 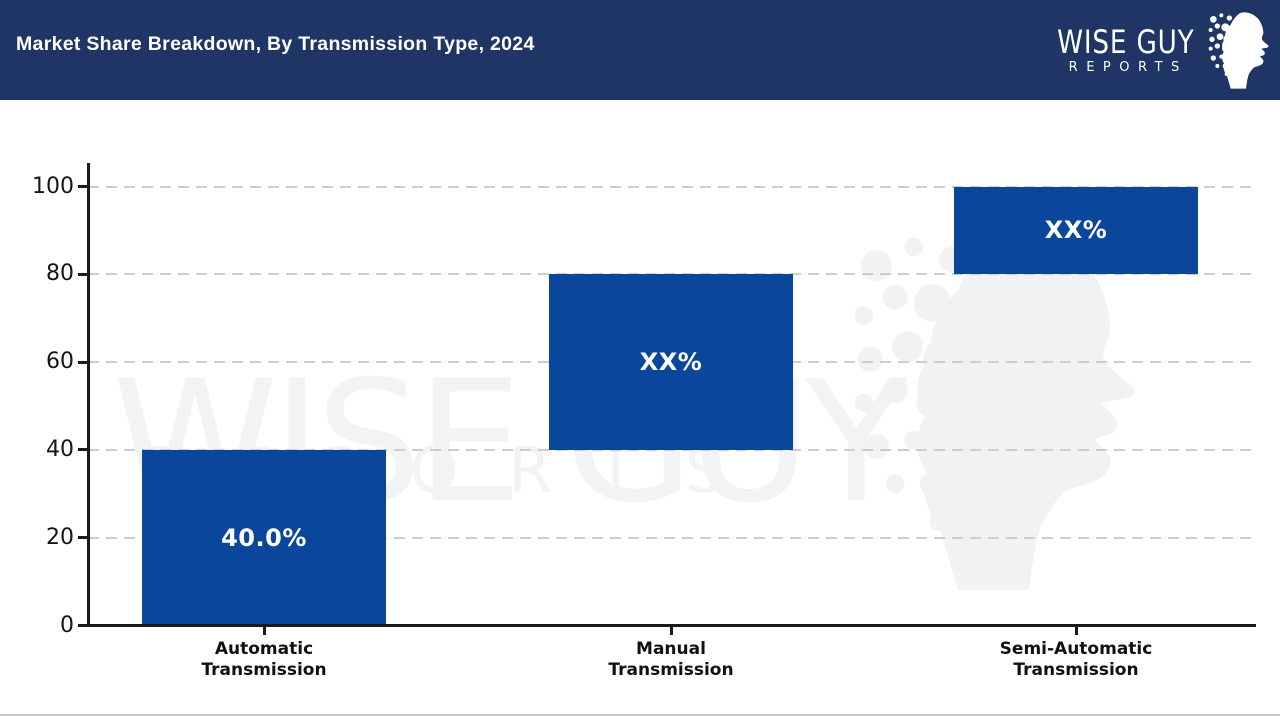 I want to click on bar-manual-transmission: XX%, so click(x=671, y=362).